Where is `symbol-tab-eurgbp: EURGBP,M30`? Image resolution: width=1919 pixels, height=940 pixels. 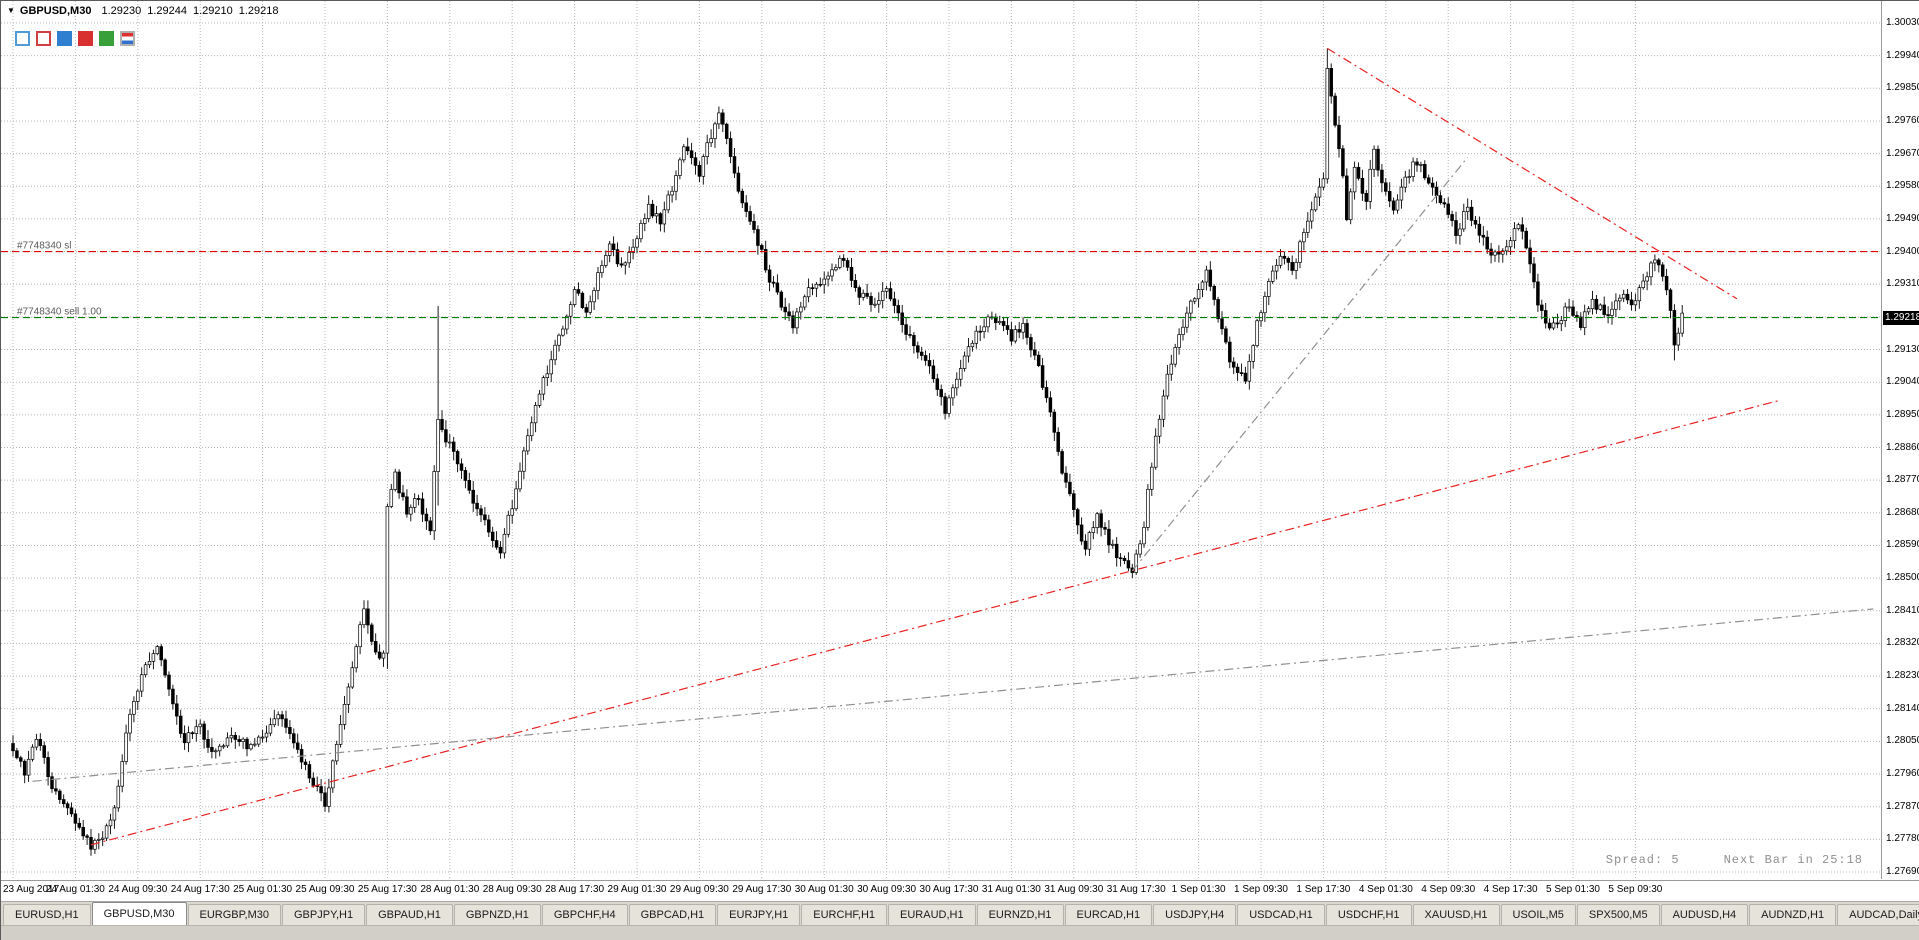 symbol-tab-eurgbp: EURGBP,M30 is located at coordinates (234, 914).